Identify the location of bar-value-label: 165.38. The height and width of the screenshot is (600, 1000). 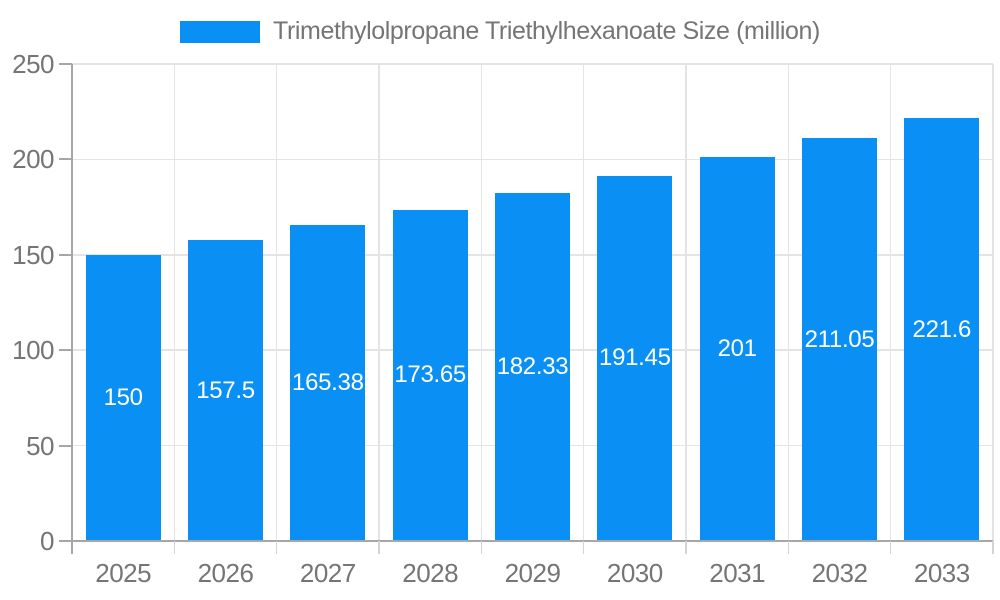
(328, 383).